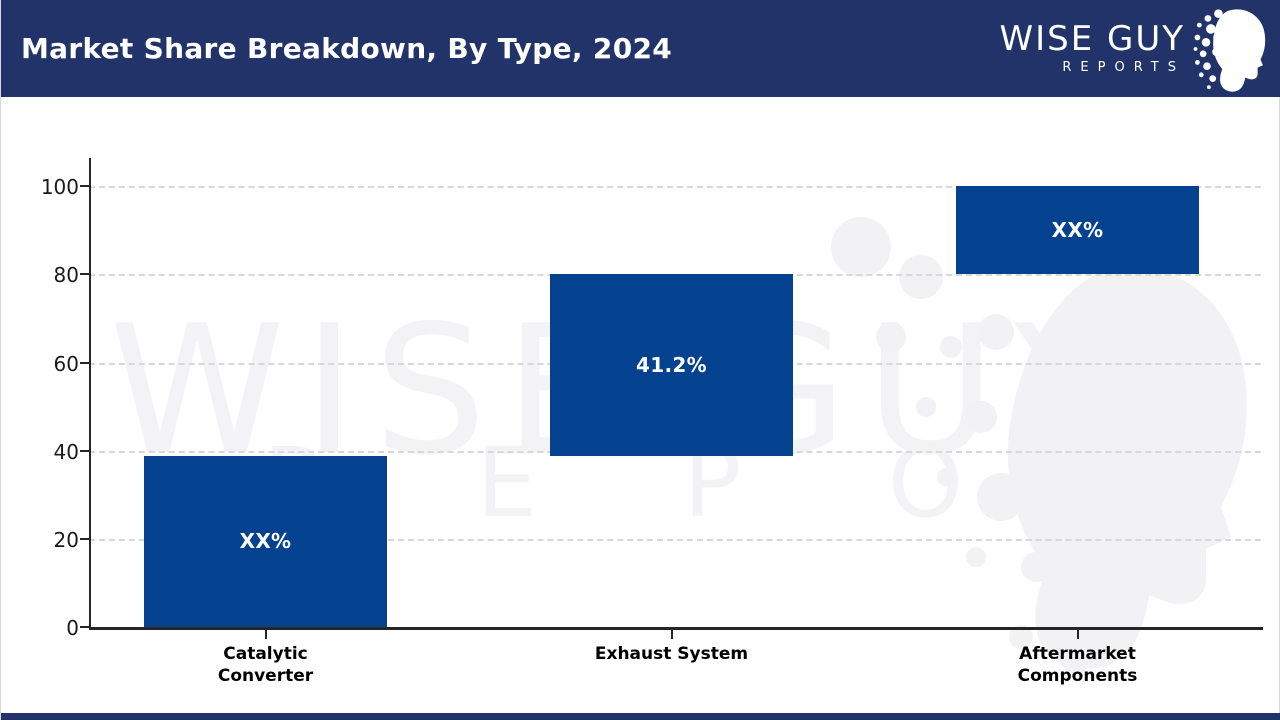 The height and width of the screenshot is (720, 1280). I want to click on wise-guy-reports-logo: WISE GUY REPORTS, so click(1139, 49).